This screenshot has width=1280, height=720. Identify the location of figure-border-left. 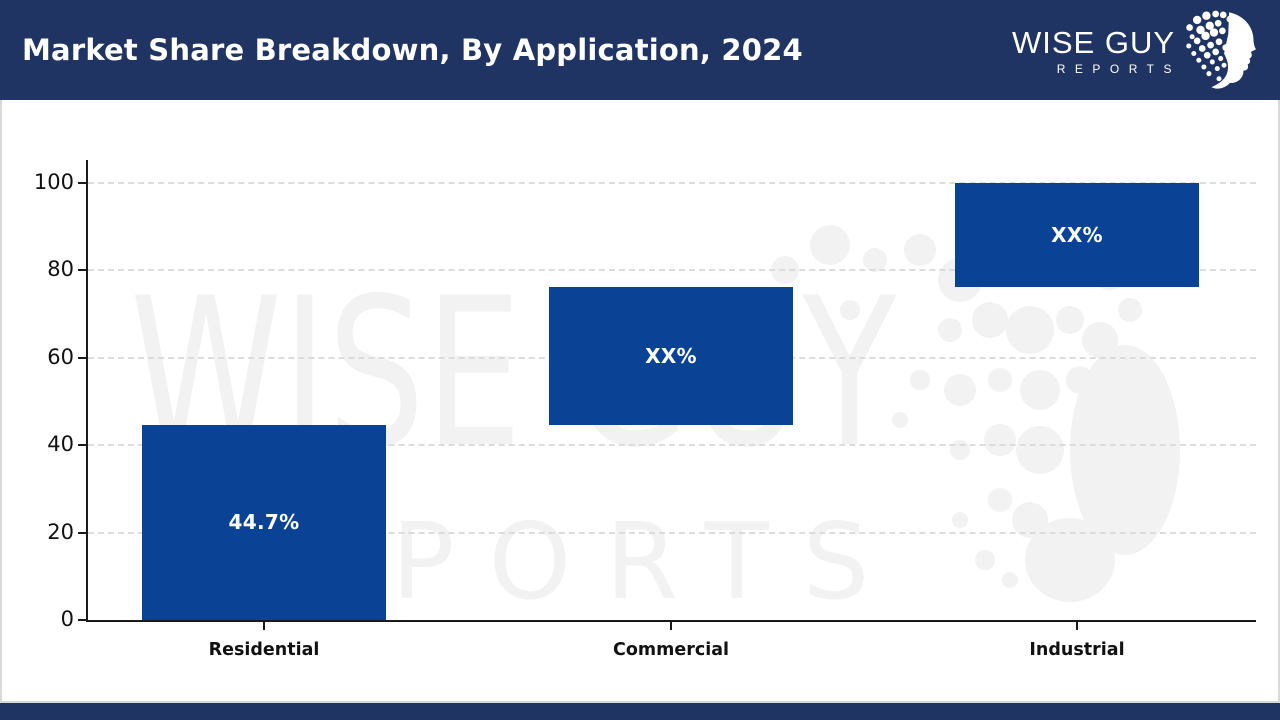
(1, 401).